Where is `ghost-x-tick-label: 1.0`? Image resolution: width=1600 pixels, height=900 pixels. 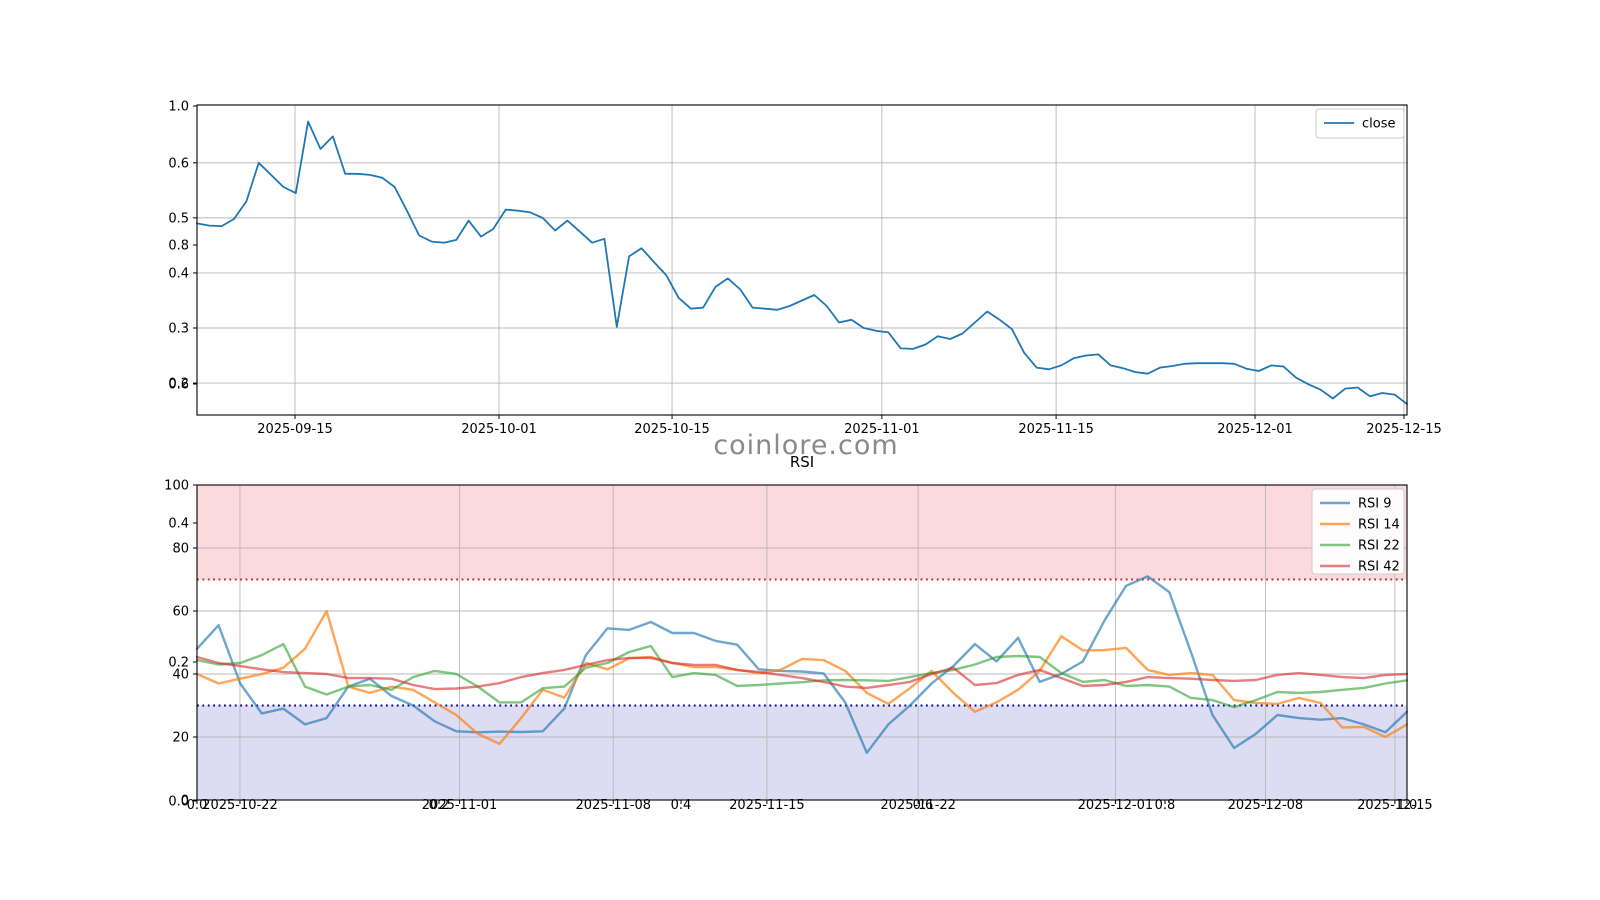 ghost-x-tick-label: 1.0 is located at coordinates (1407, 805).